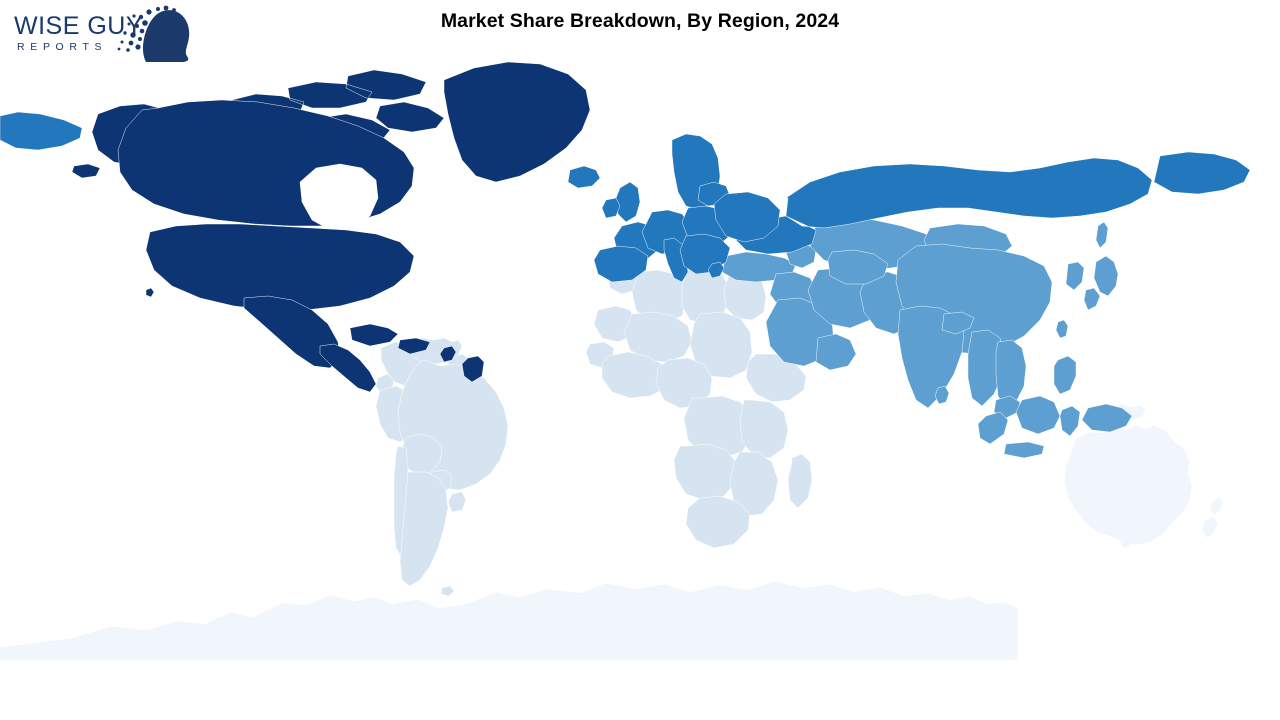 This screenshot has width=1280, height=720. What do you see at coordinates (836, 352) in the screenshot?
I see `country-yemen-oman` at bounding box center [836, 352].